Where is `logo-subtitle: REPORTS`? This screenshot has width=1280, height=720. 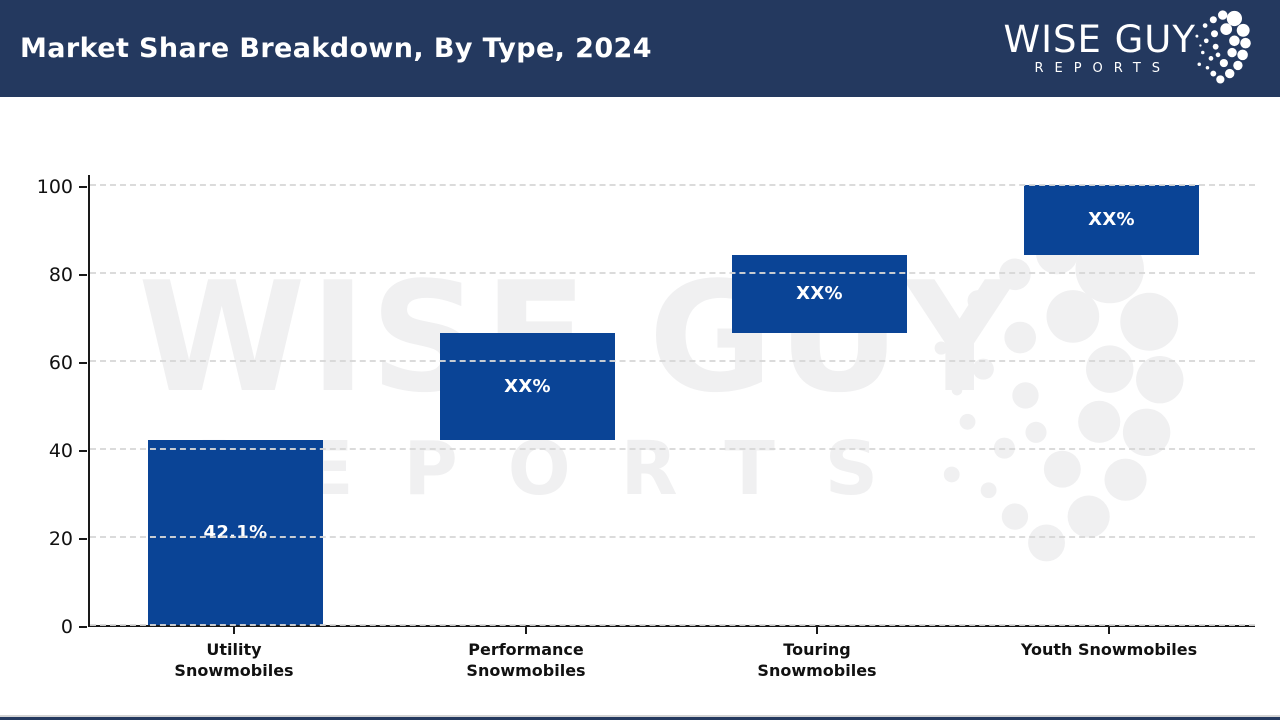
logo-subtitle: REPORTS is located at coordinates (1103, 68).